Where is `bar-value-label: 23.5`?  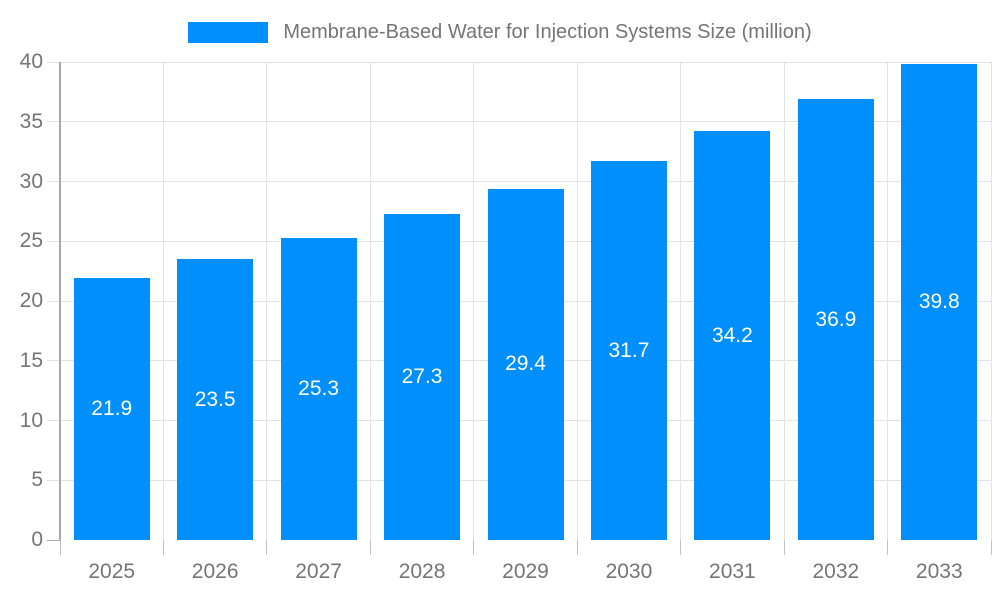 bar-value-label: 23.5 is located at coordinates (215, 399).